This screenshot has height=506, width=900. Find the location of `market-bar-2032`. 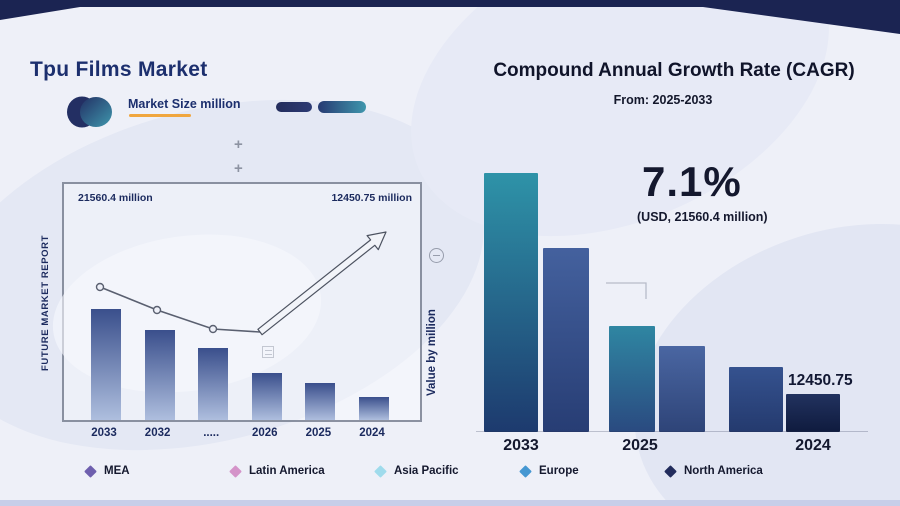

market-bar-2032 is located at coordinates (159, 375).